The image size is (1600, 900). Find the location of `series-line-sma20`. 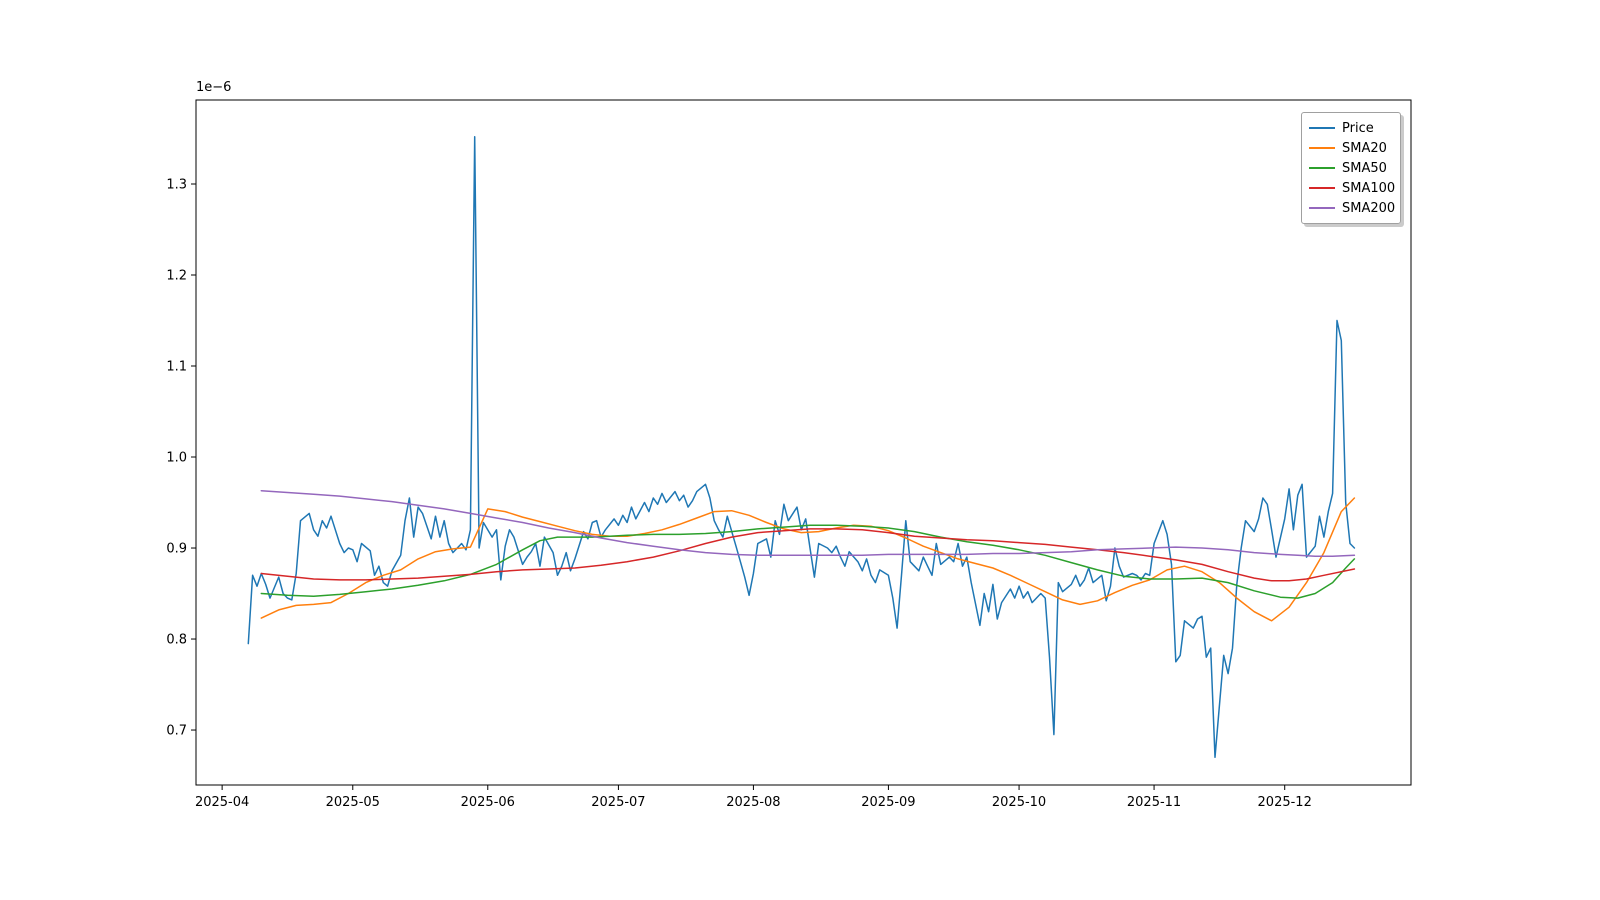

series-line-sma20 is located at coordinates (808, 559).